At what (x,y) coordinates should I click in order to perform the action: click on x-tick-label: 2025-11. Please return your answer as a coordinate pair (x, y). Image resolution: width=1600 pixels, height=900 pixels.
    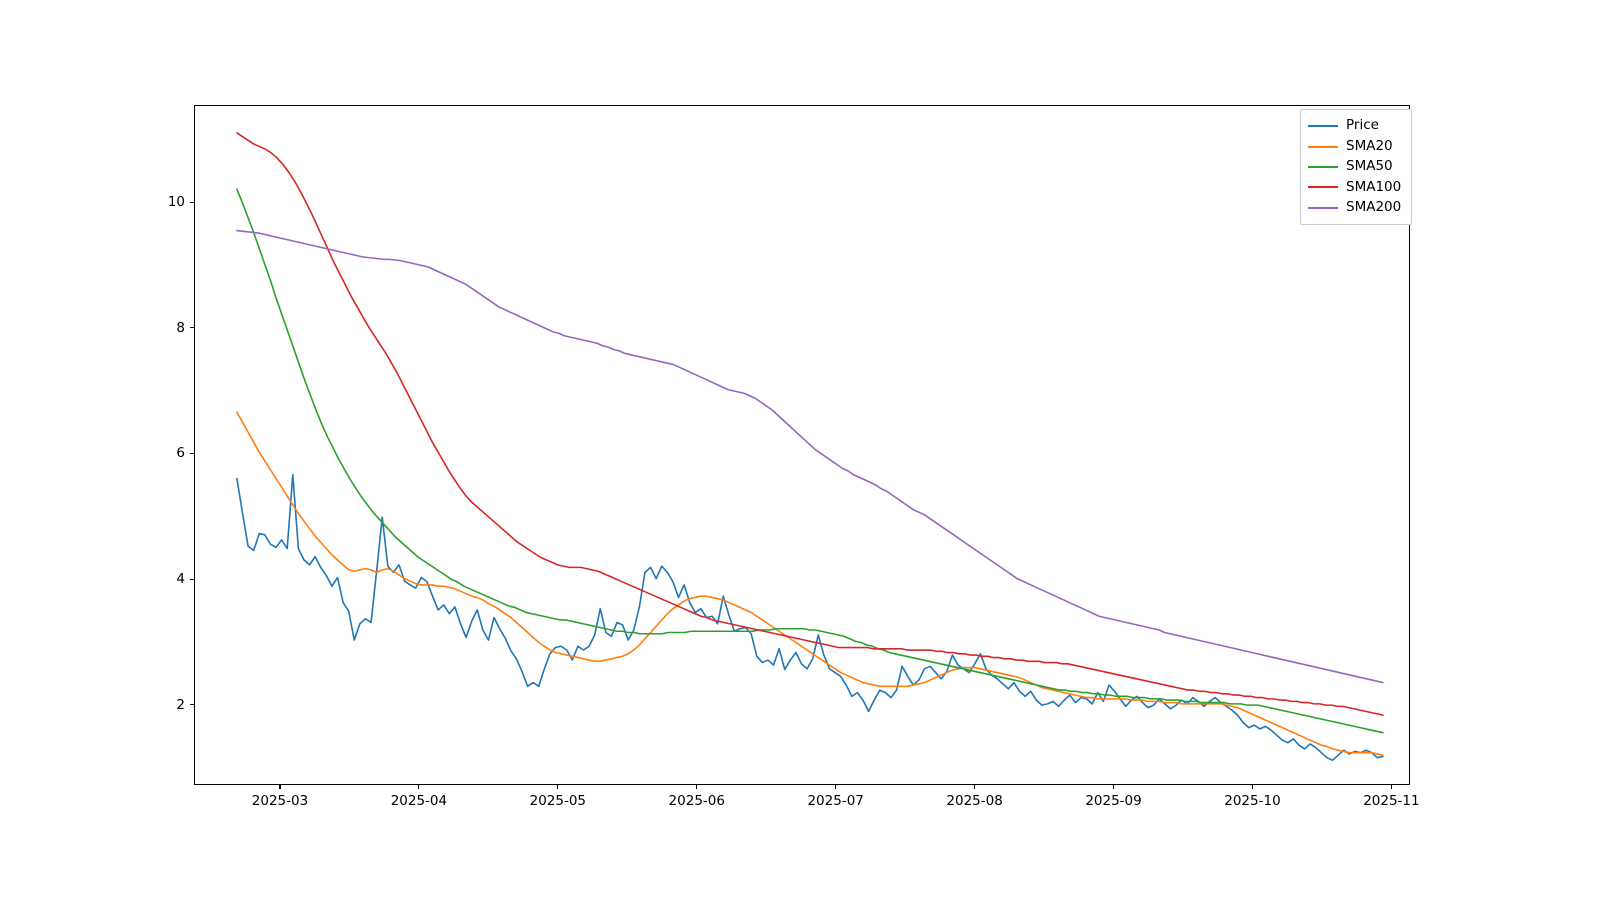
    Looking at the image, I should click on (1391, 801).